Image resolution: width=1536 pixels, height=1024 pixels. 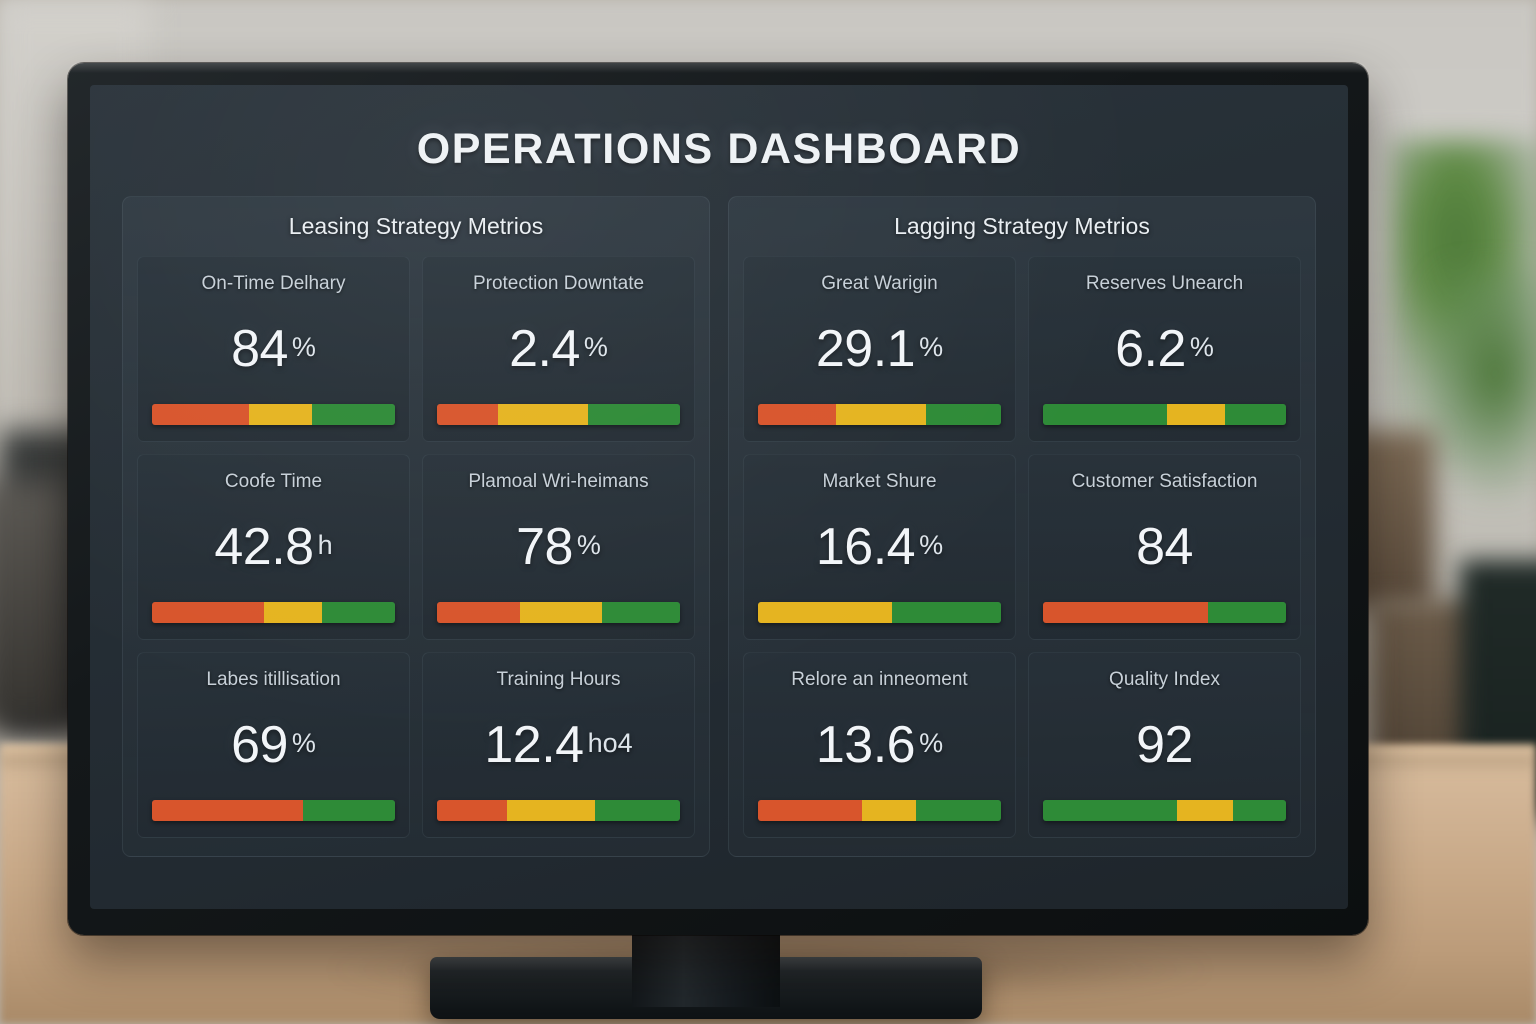 What do you see at coordinates (865, 349) in the screenshot?
I see `metric-value: 29.1` at bounding box center [865, 349].